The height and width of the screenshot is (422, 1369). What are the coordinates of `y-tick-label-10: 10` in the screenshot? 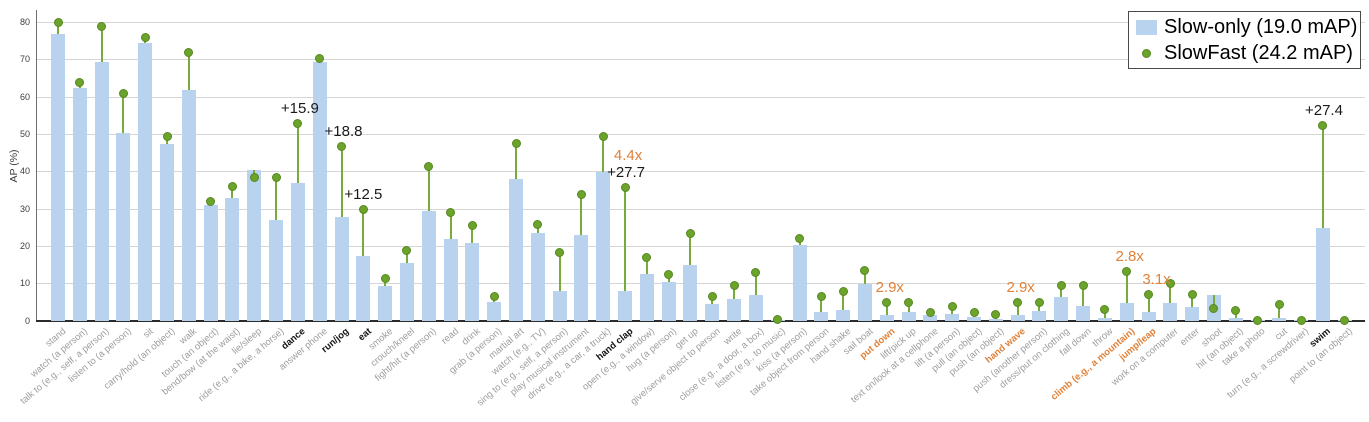 It's located at (24, 283).